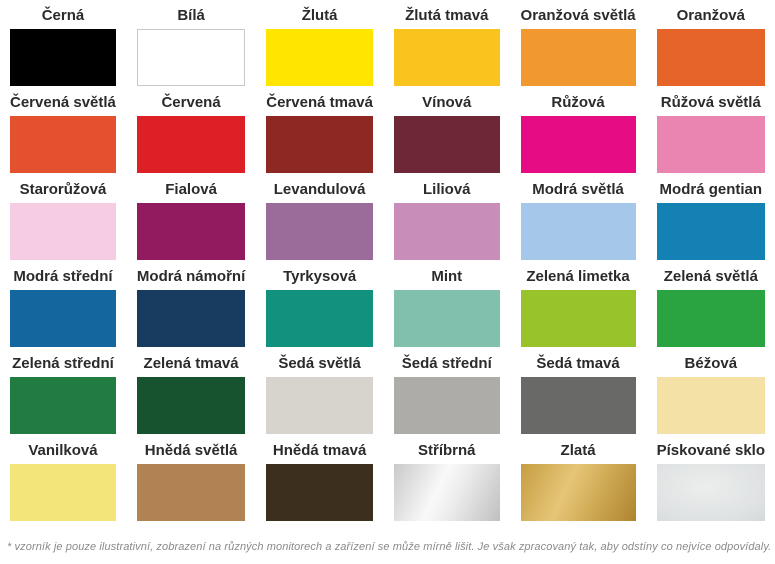  I want to click on swatch-cell: Béžová, so click(710, 394).